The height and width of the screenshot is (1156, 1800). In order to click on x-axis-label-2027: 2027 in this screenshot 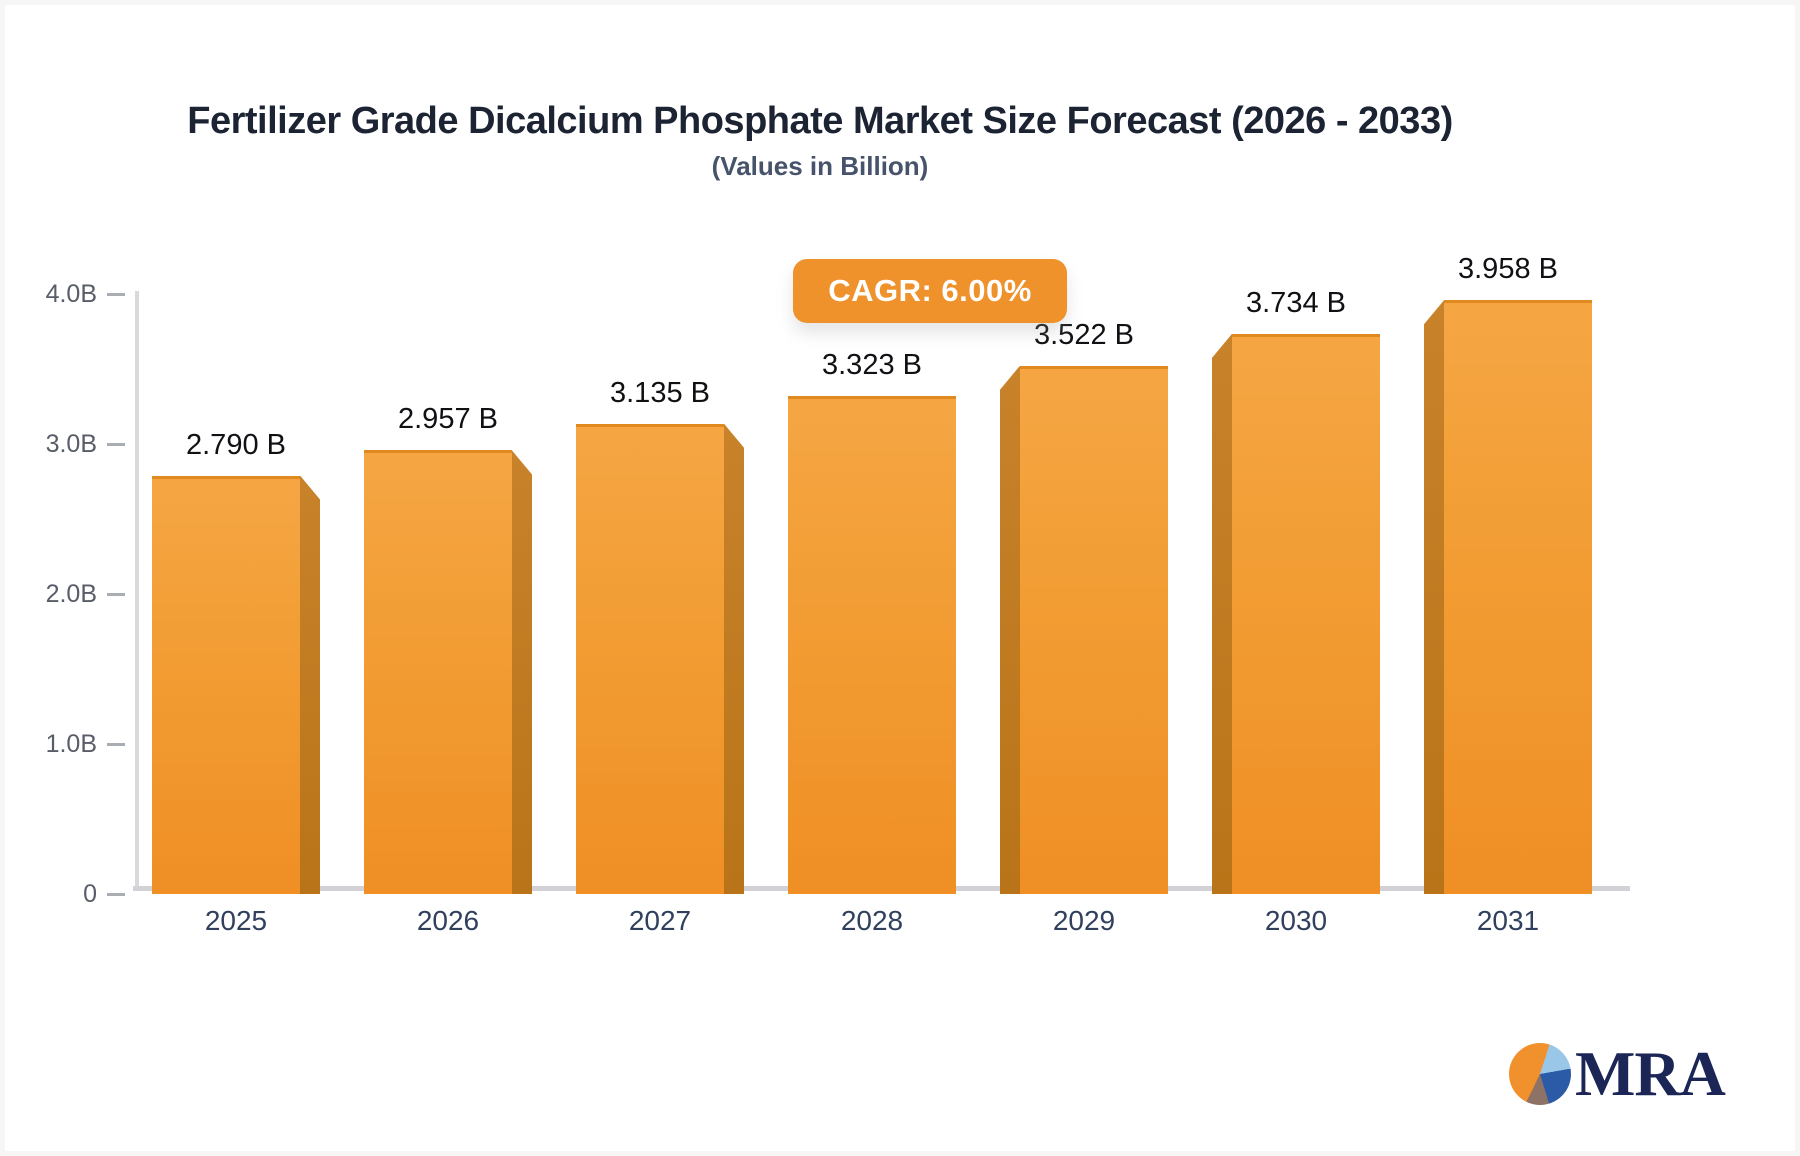, I will do `click(660, 920)`.